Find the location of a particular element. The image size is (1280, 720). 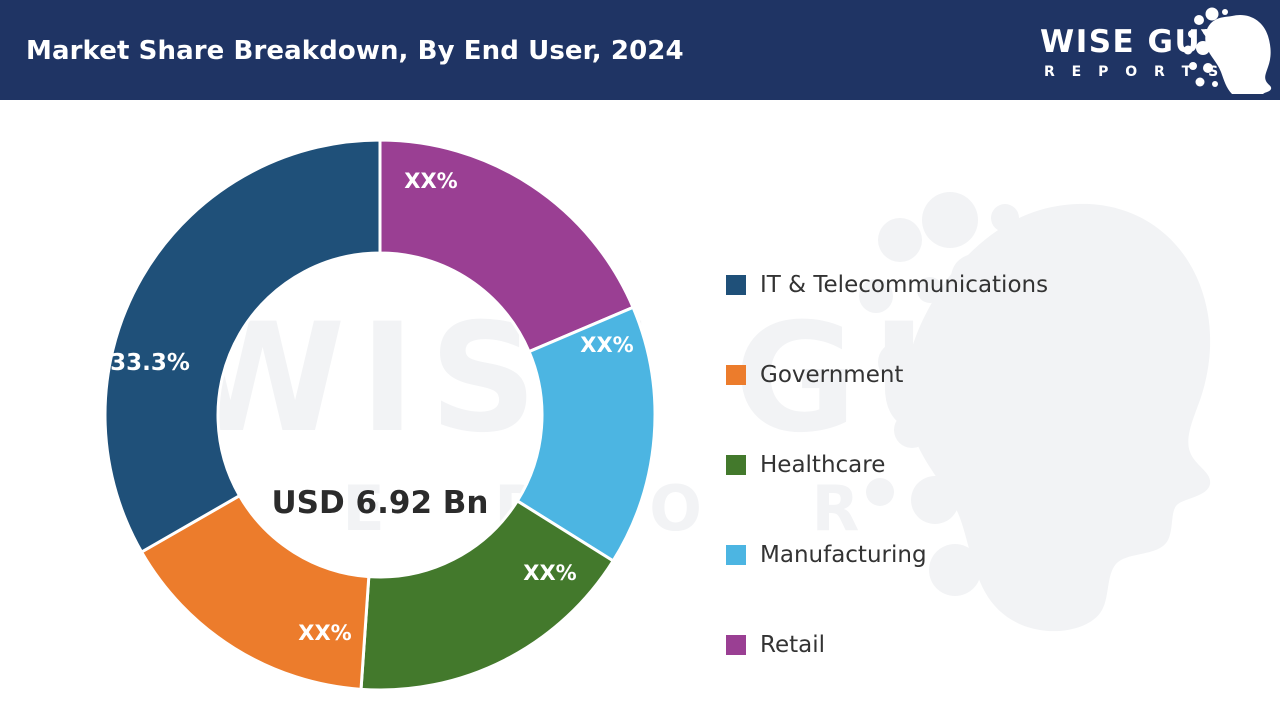

legend-label: IT & Telecommunications is located at coordinates (904, 285).